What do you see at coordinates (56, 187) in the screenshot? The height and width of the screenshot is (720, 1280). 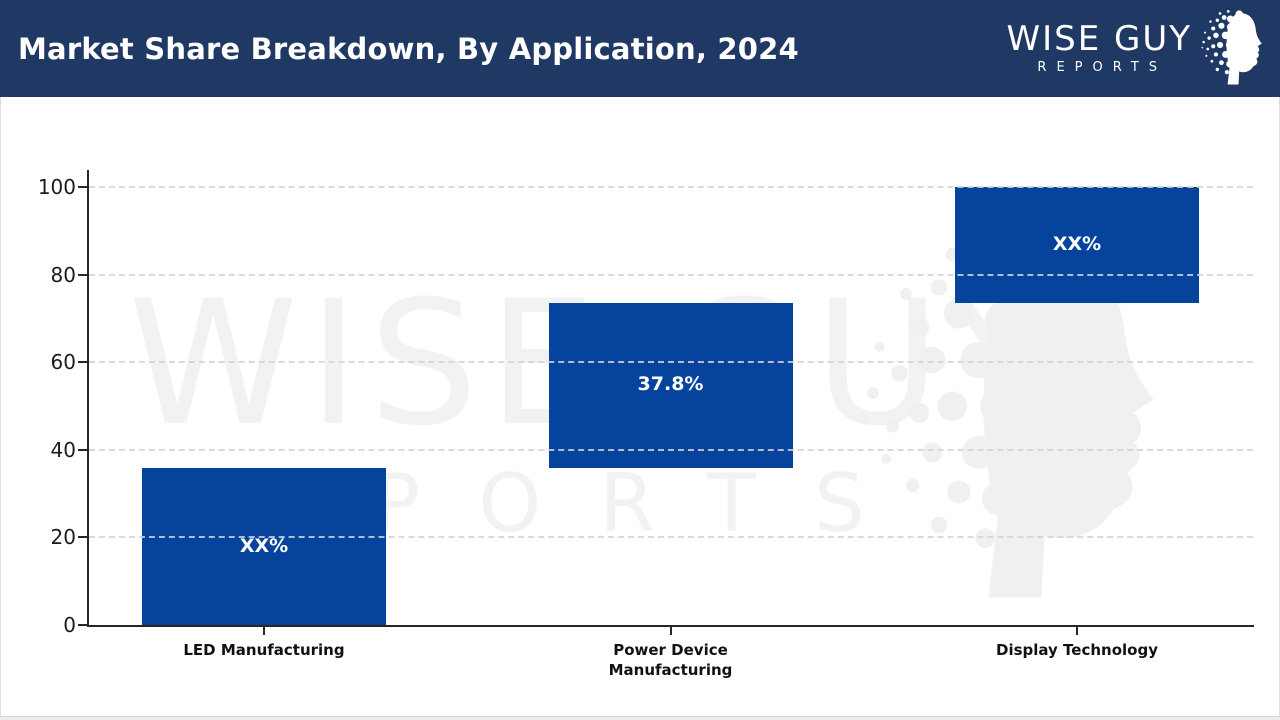 I see `y-axis-tick-label: 100` at bounding box center [56, 187].